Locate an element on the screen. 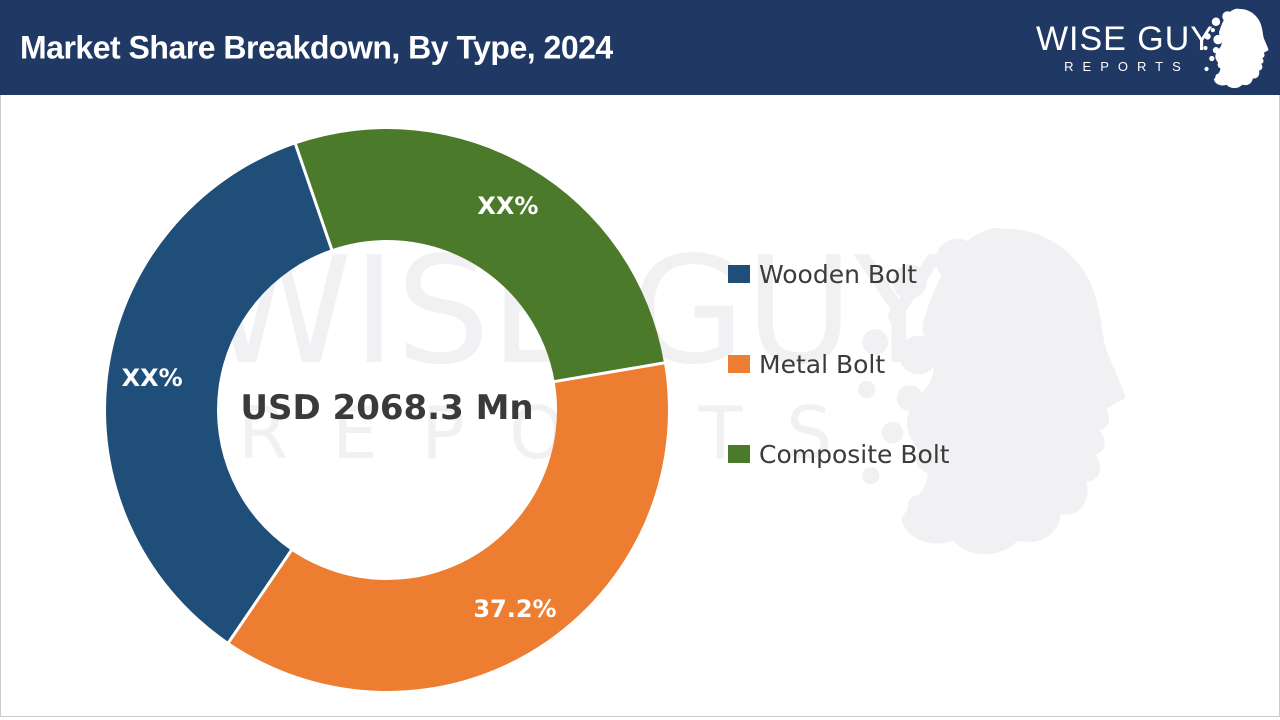 This screenshot has height=720, width=1280. page-title: Market Share Breakdown, By Type, 2024 is located at coordinates (316, 47).